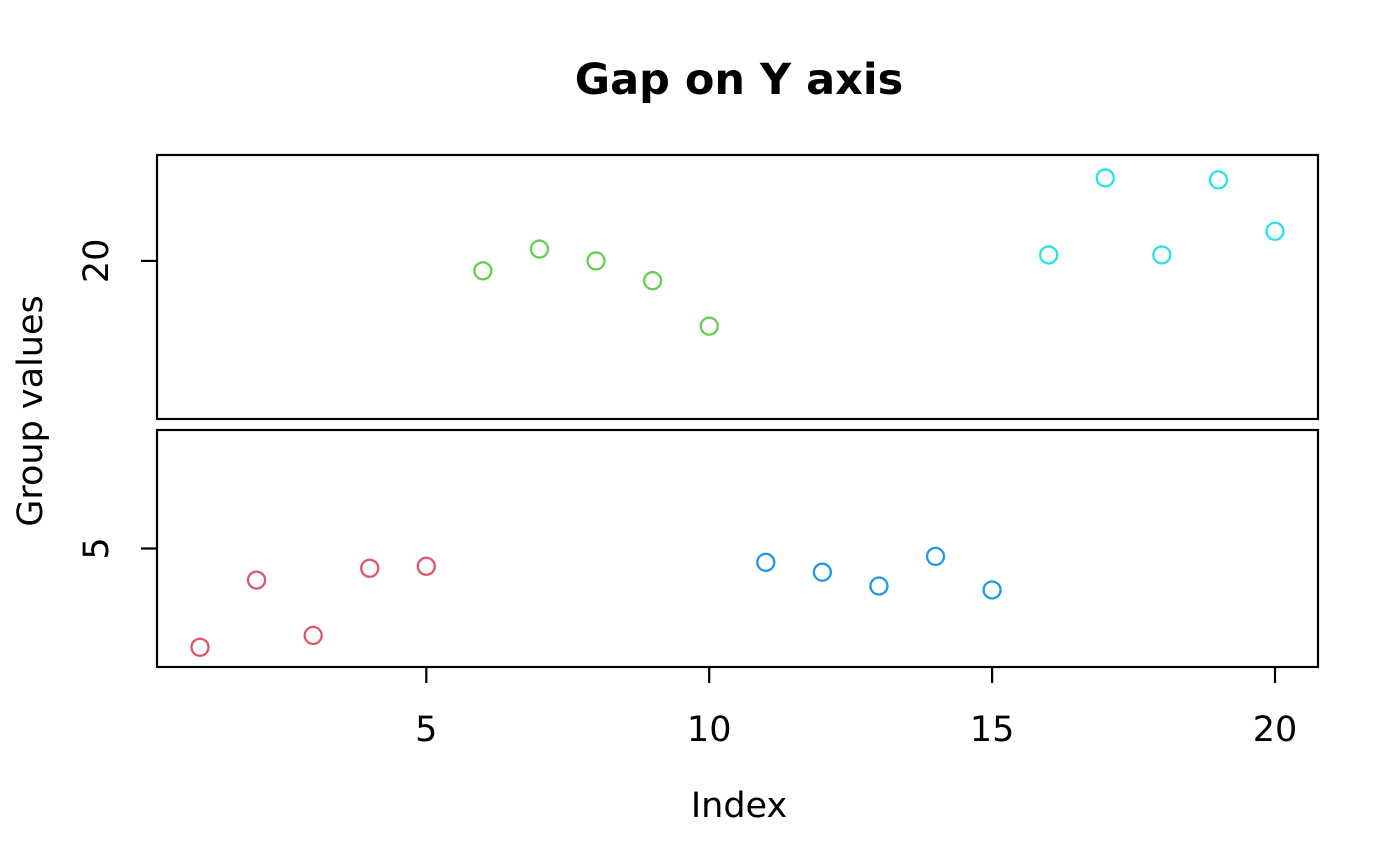  What do you see at coordinates (31, 411) in the screenshot?
I see `y-axis-label: Group values` at bounding box center [31, 411].